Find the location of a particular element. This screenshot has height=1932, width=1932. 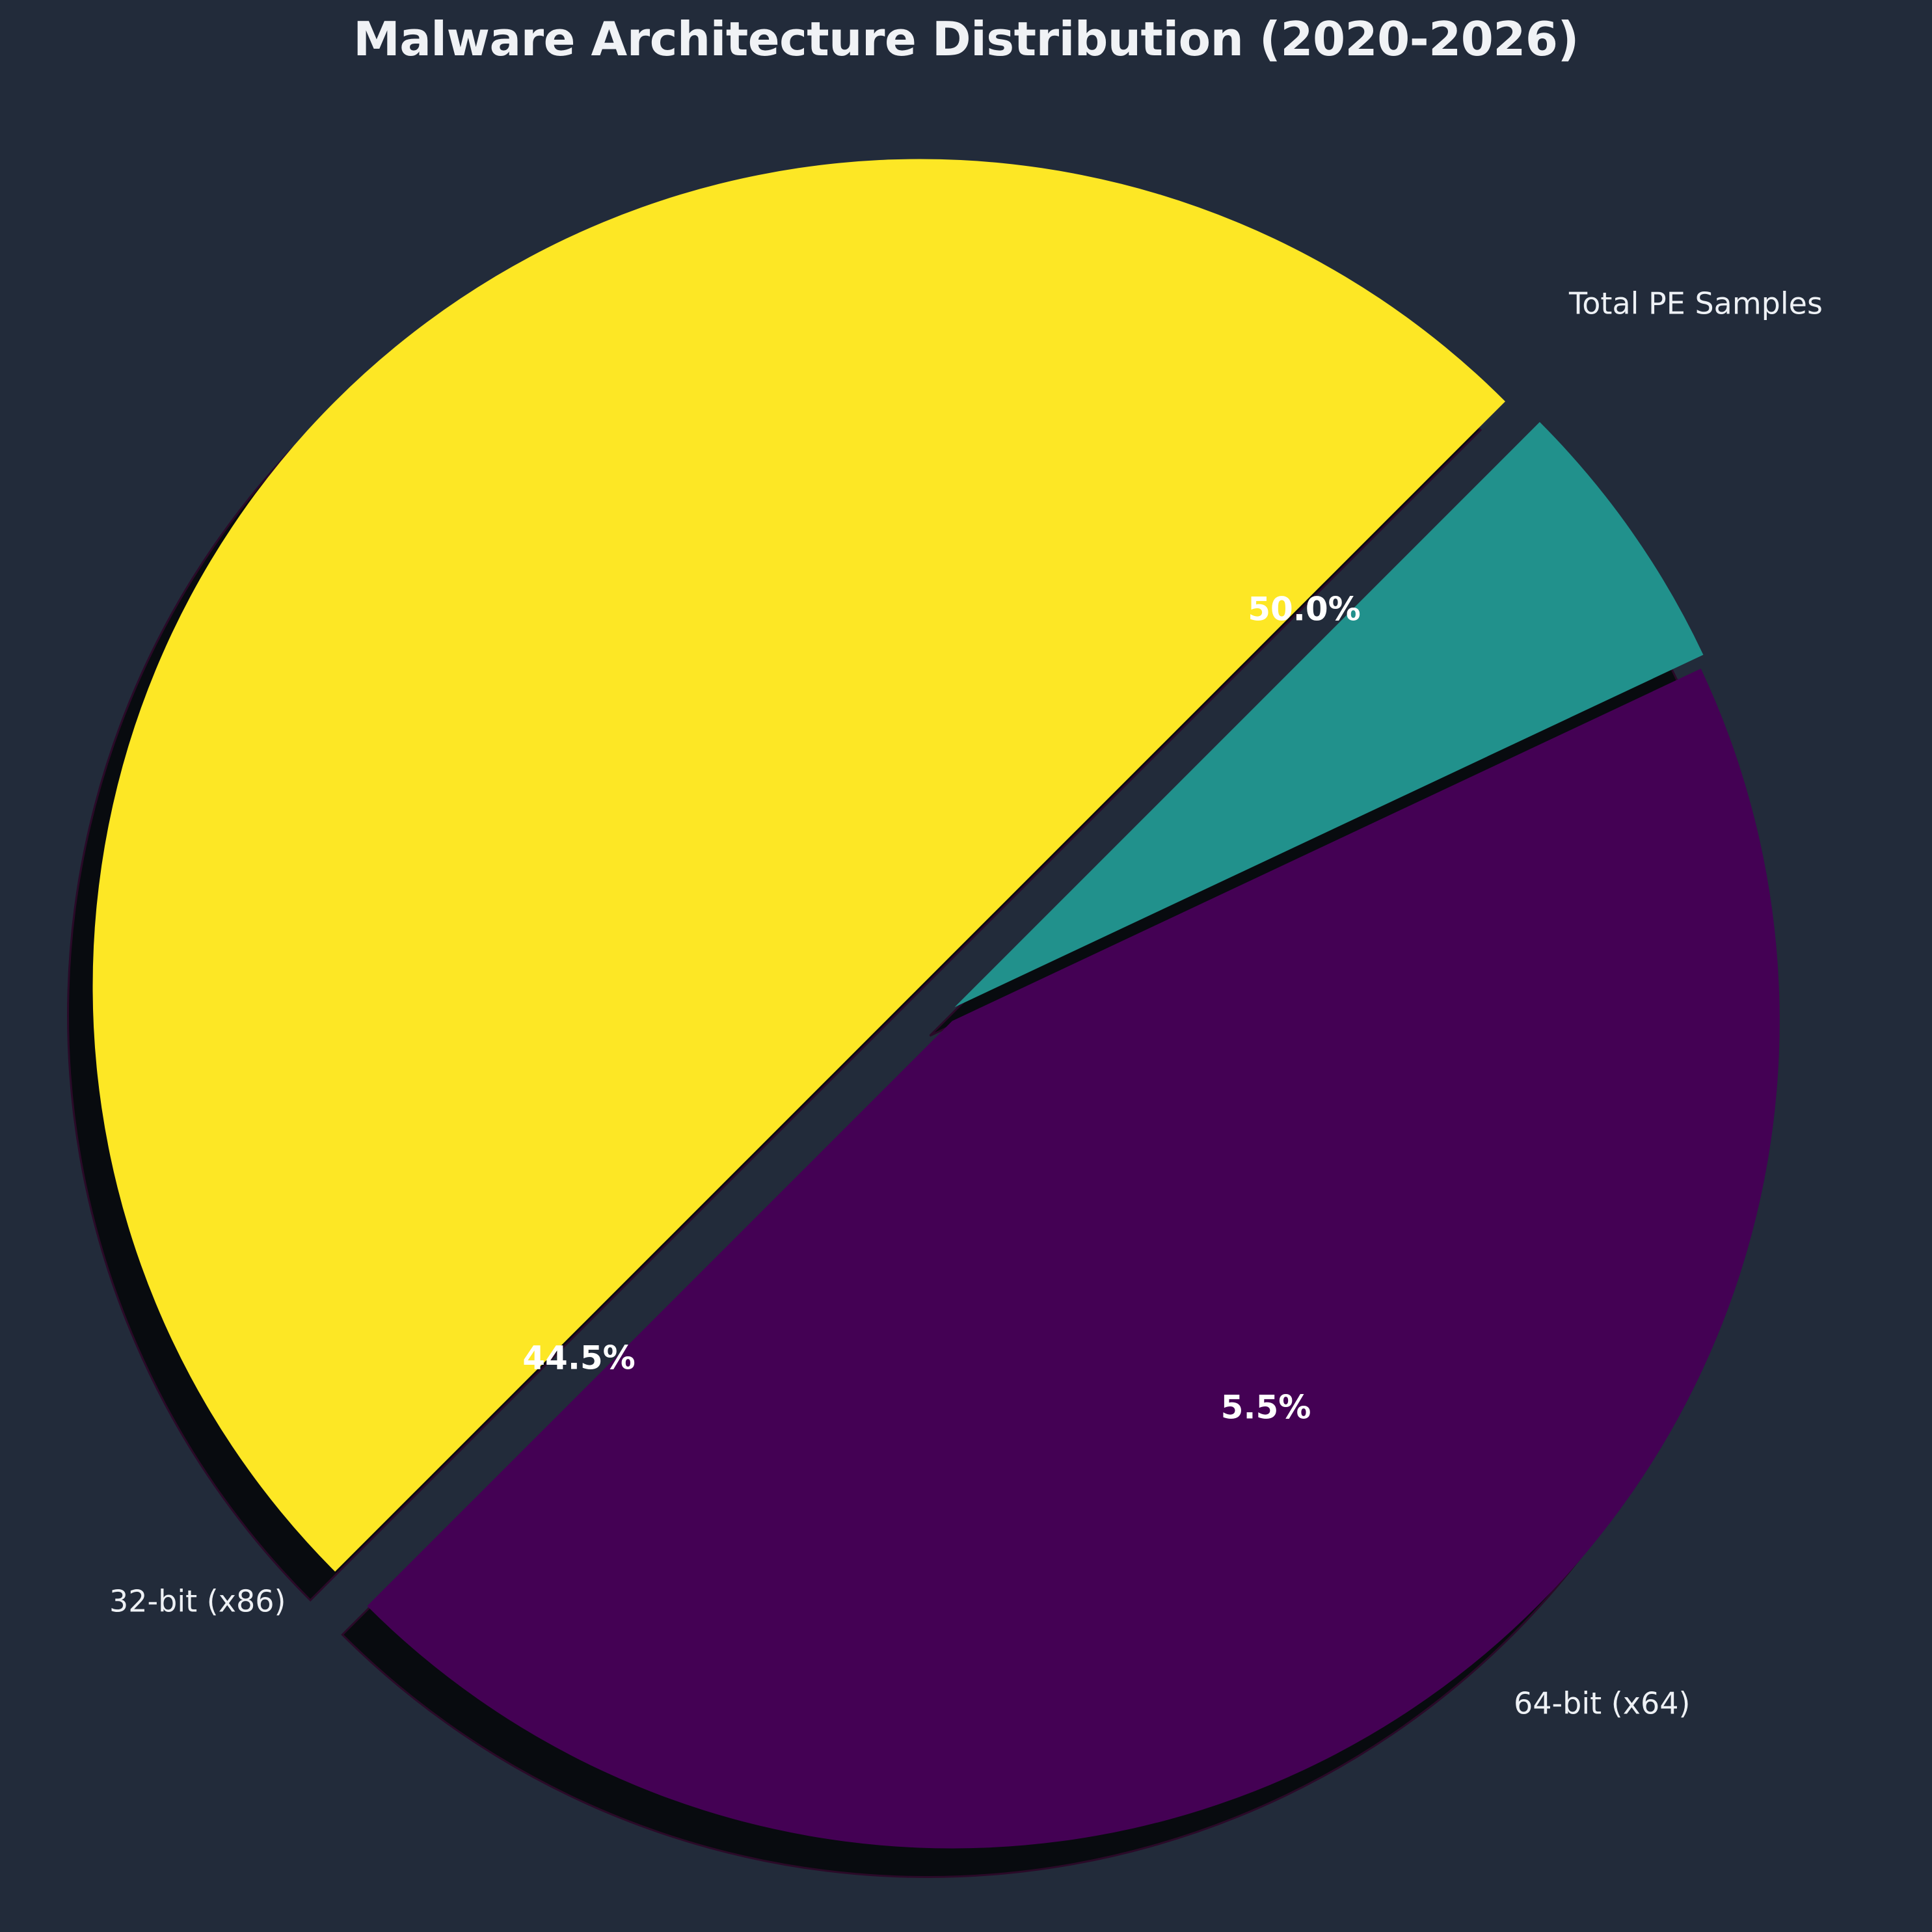

slice-label-total-pe-samples: Total PE Samples is located at coordinates (1695, 303).